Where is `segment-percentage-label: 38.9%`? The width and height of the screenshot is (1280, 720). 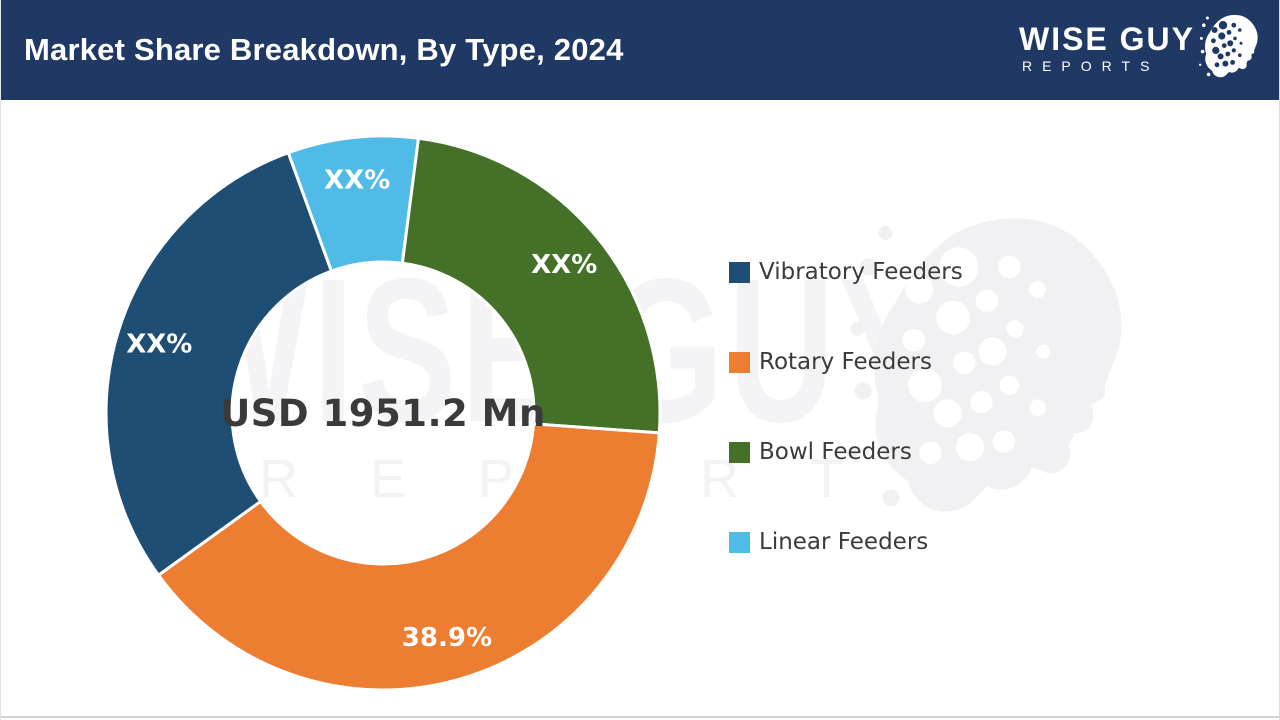
segment-percentage-label: 38.9% is located at coordinates (447, 638).